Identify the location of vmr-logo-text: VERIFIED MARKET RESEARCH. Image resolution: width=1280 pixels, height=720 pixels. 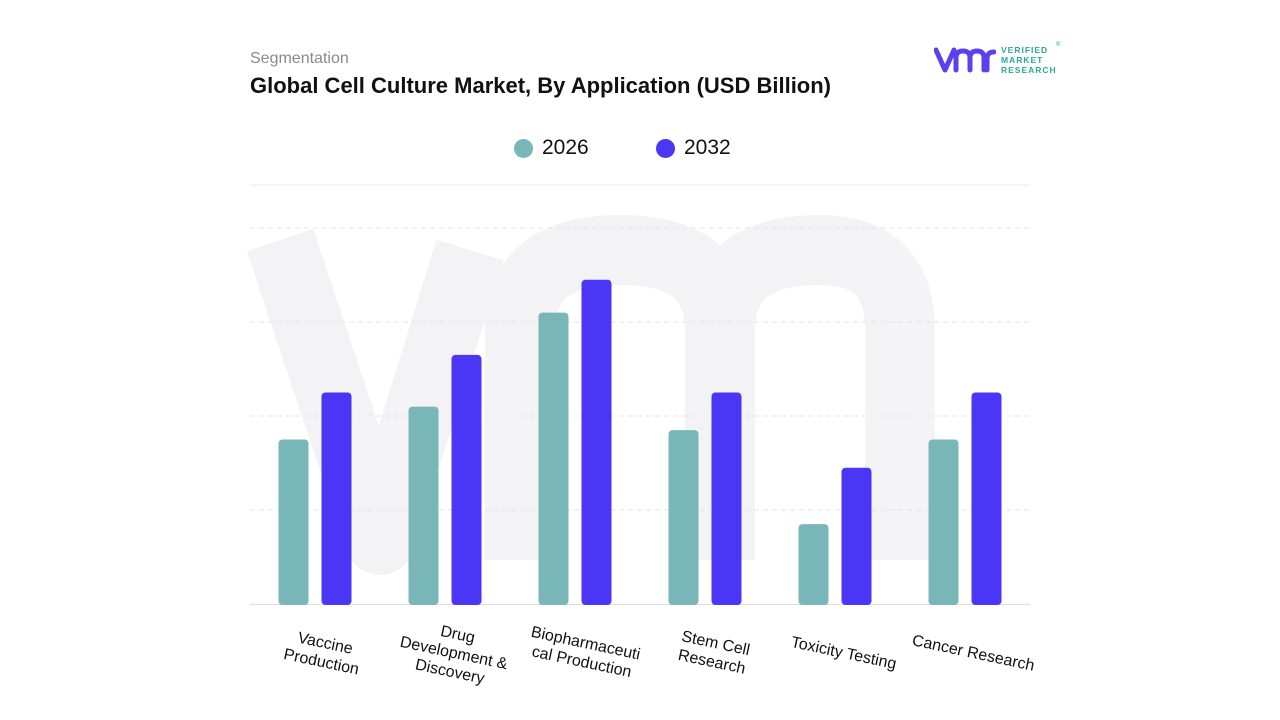
(1029, 60).